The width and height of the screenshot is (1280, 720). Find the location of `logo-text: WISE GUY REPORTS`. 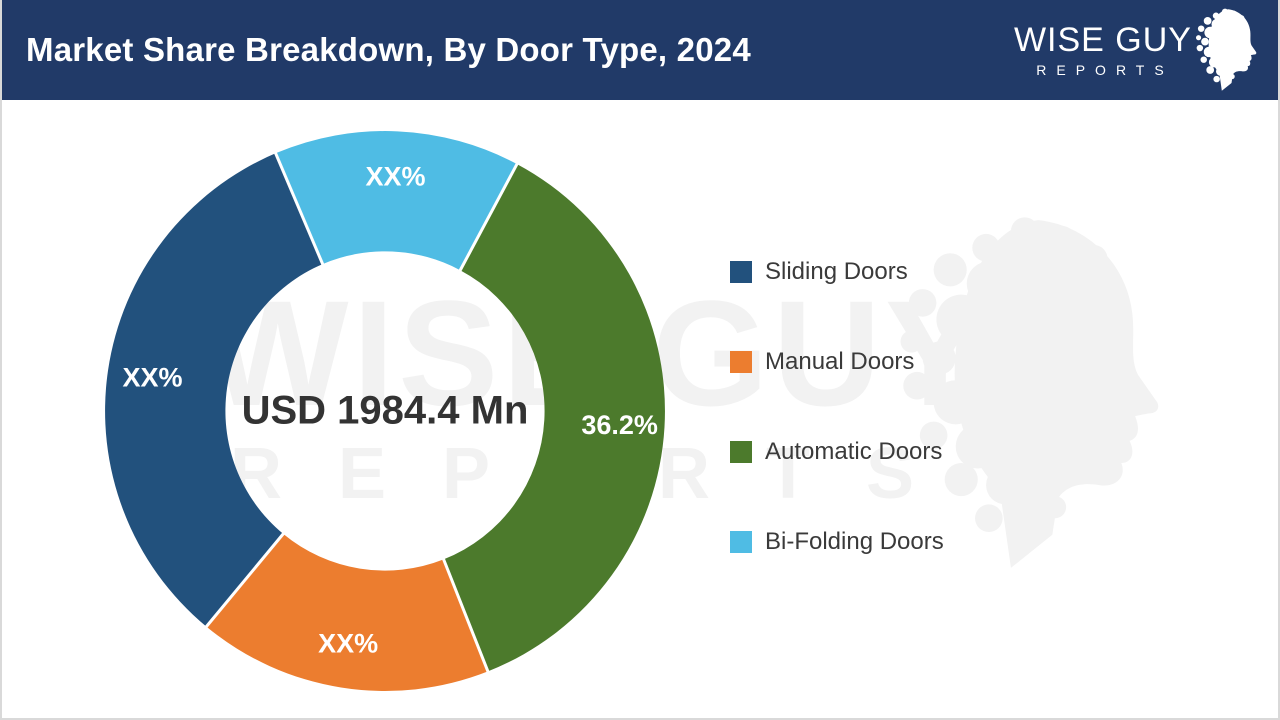

logo-text: WISE GUY REPORTS is located at coordinates (1103, 50).